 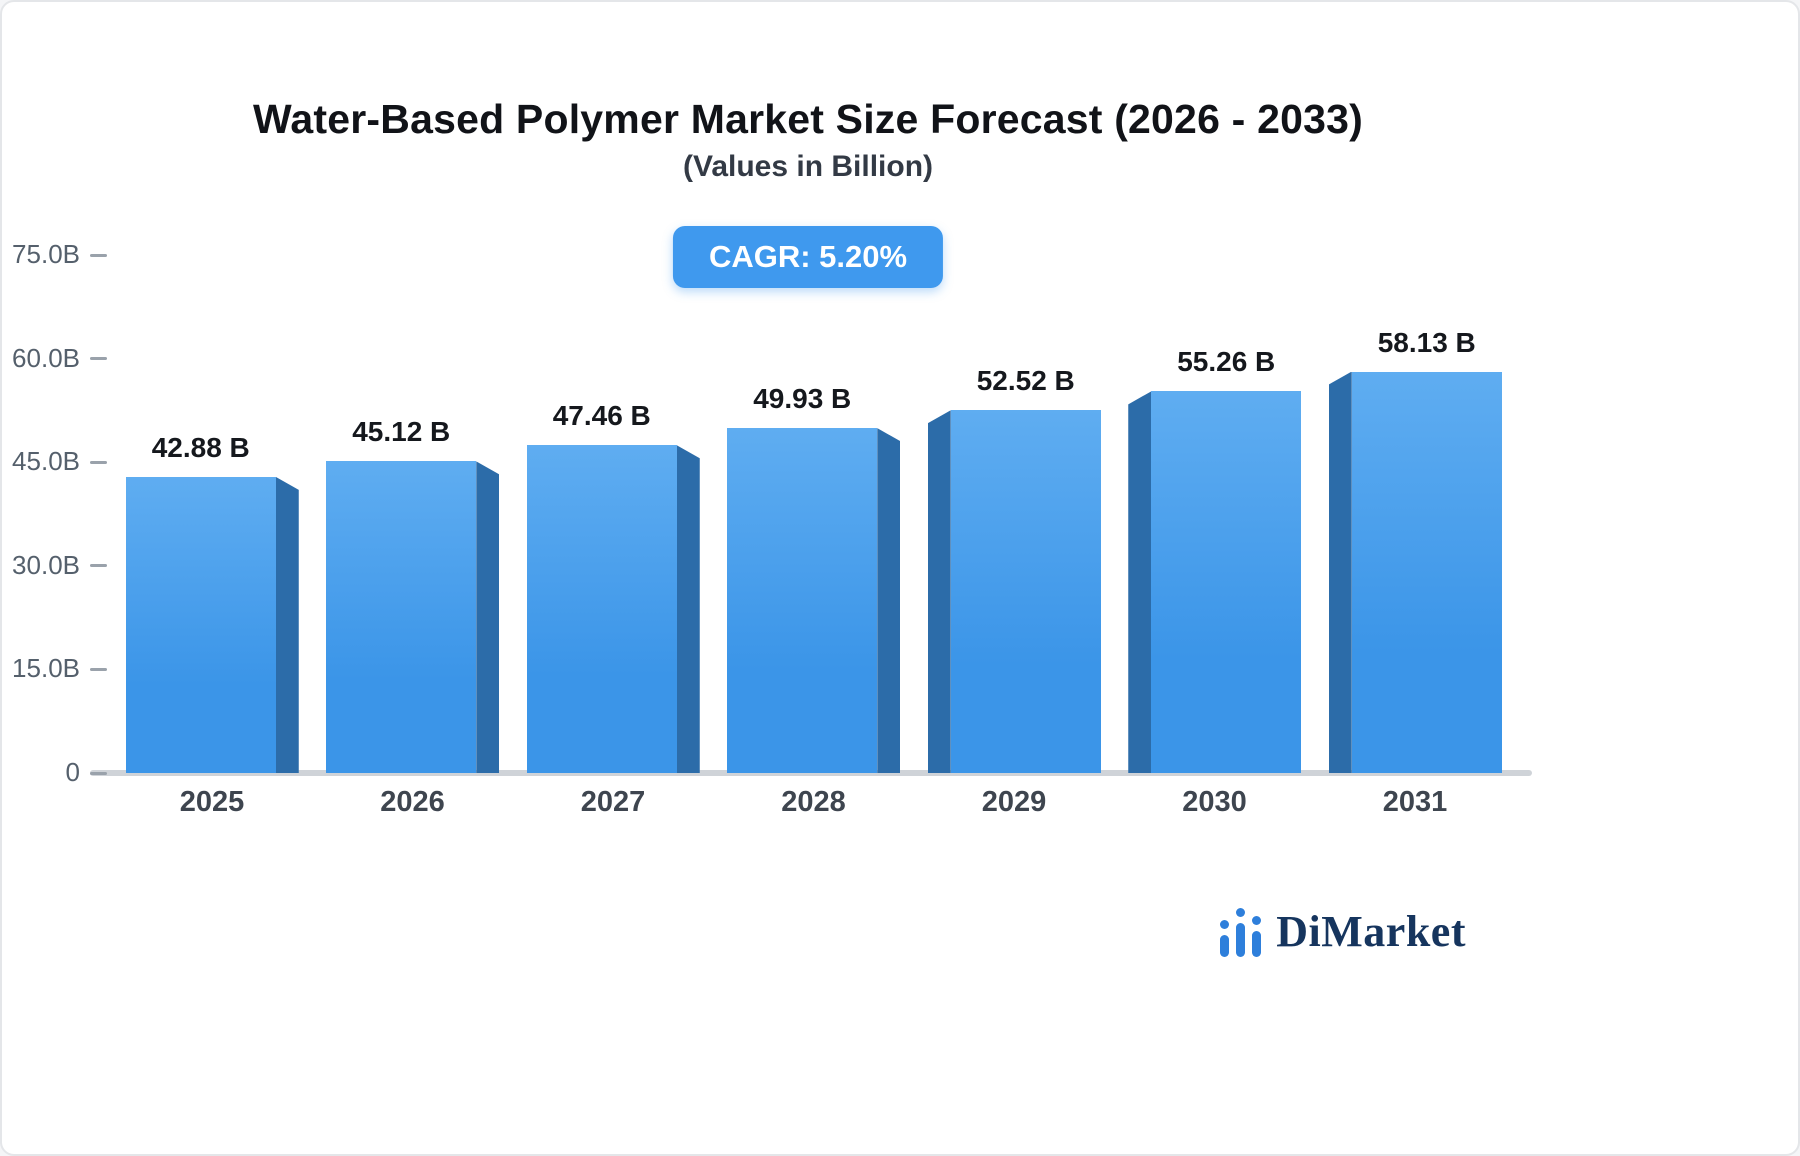 I want to click on bar-2026, so click(x=413, y=617).